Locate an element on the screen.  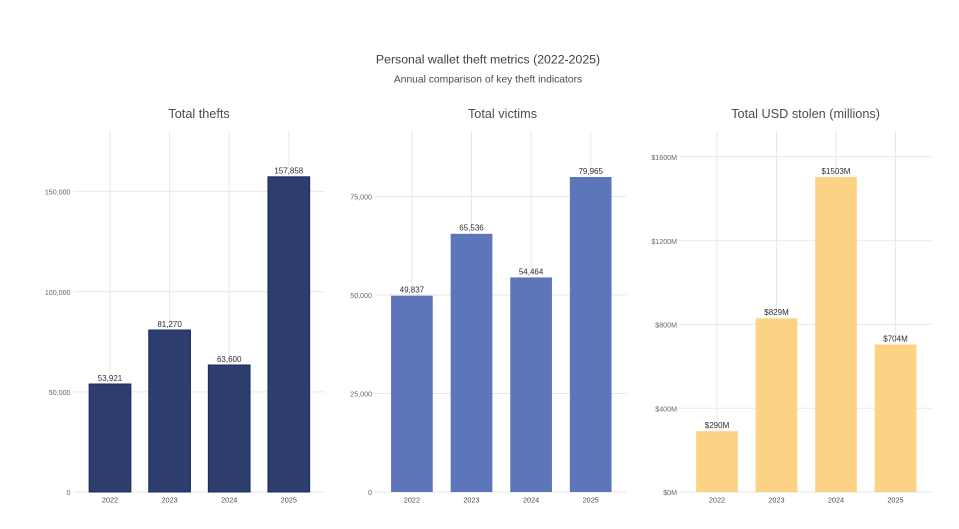
svg-text: 25,000 is located at coordinates (361, 395).